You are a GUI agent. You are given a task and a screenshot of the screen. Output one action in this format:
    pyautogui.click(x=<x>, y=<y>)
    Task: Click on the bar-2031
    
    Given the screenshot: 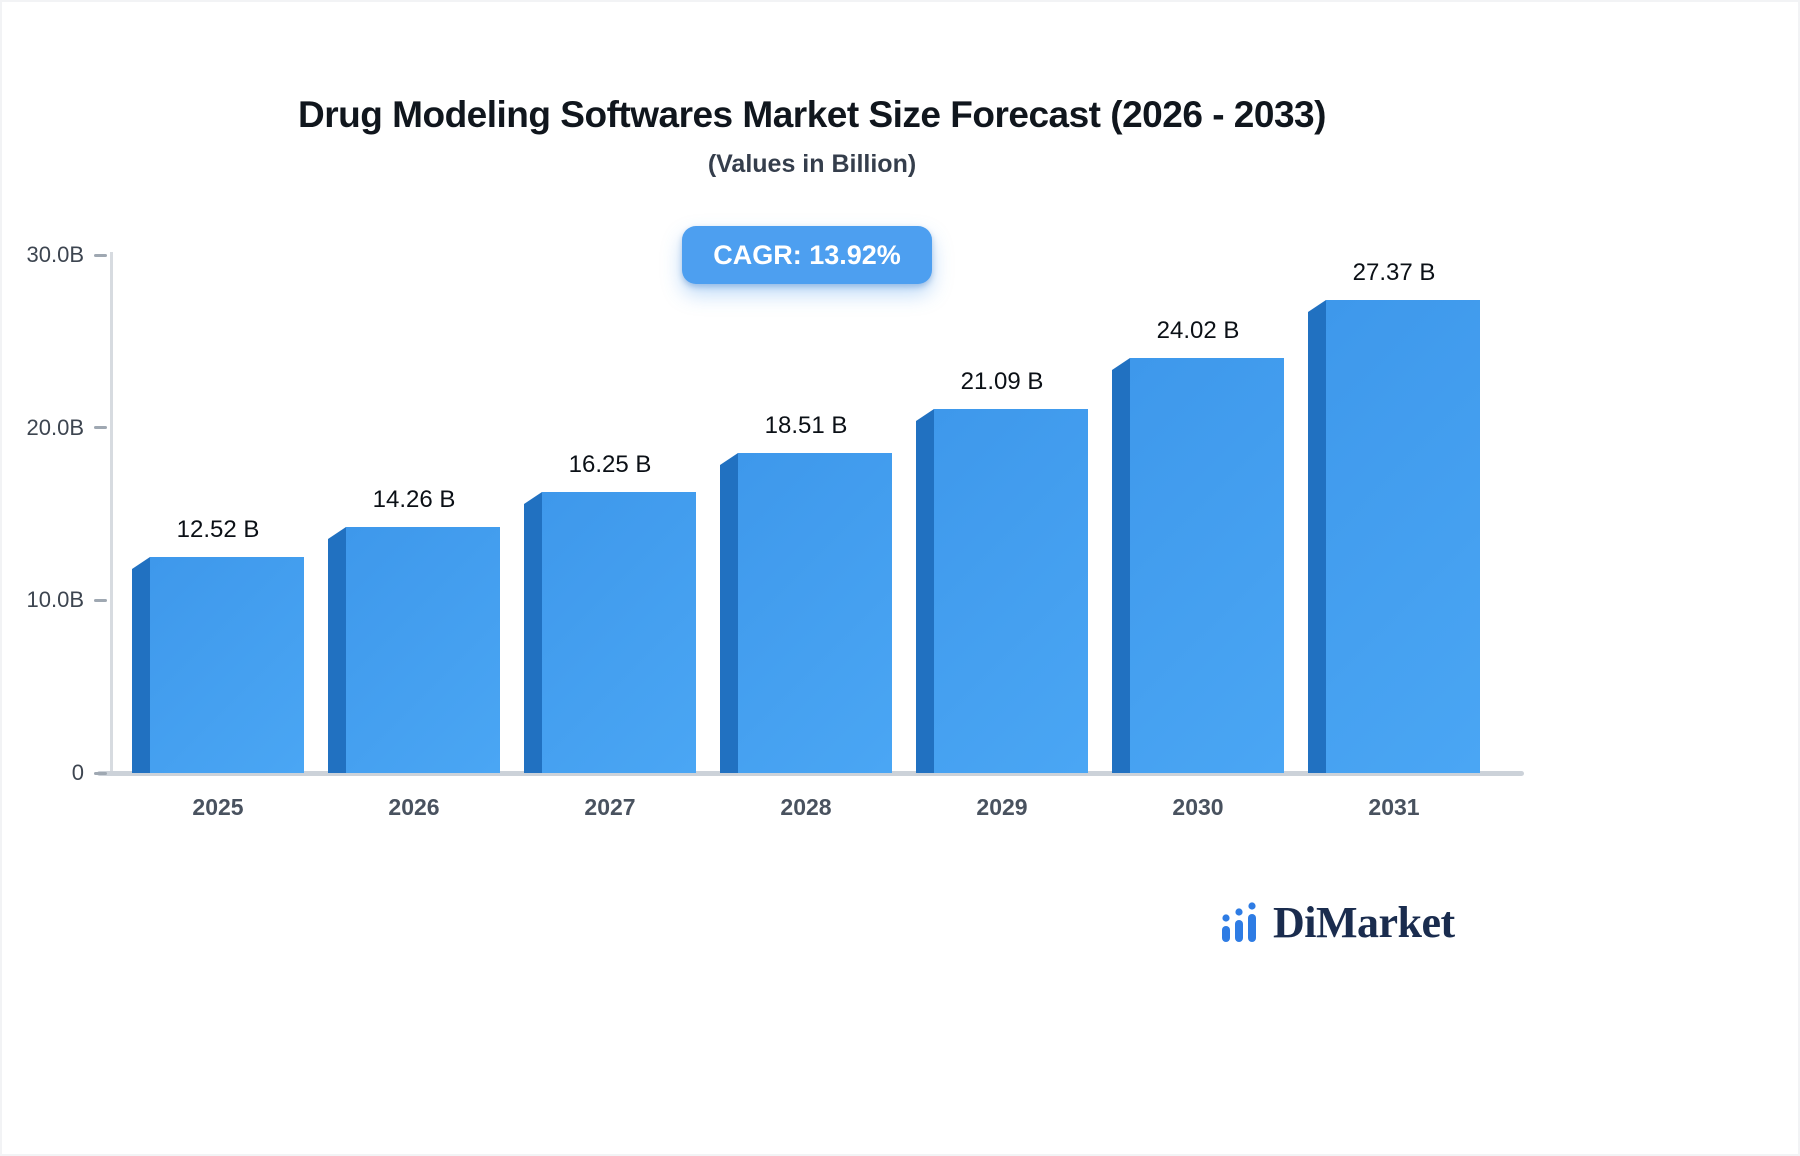 What is the action you would take?
    pyautogui.click(x=1394, y=536)
    